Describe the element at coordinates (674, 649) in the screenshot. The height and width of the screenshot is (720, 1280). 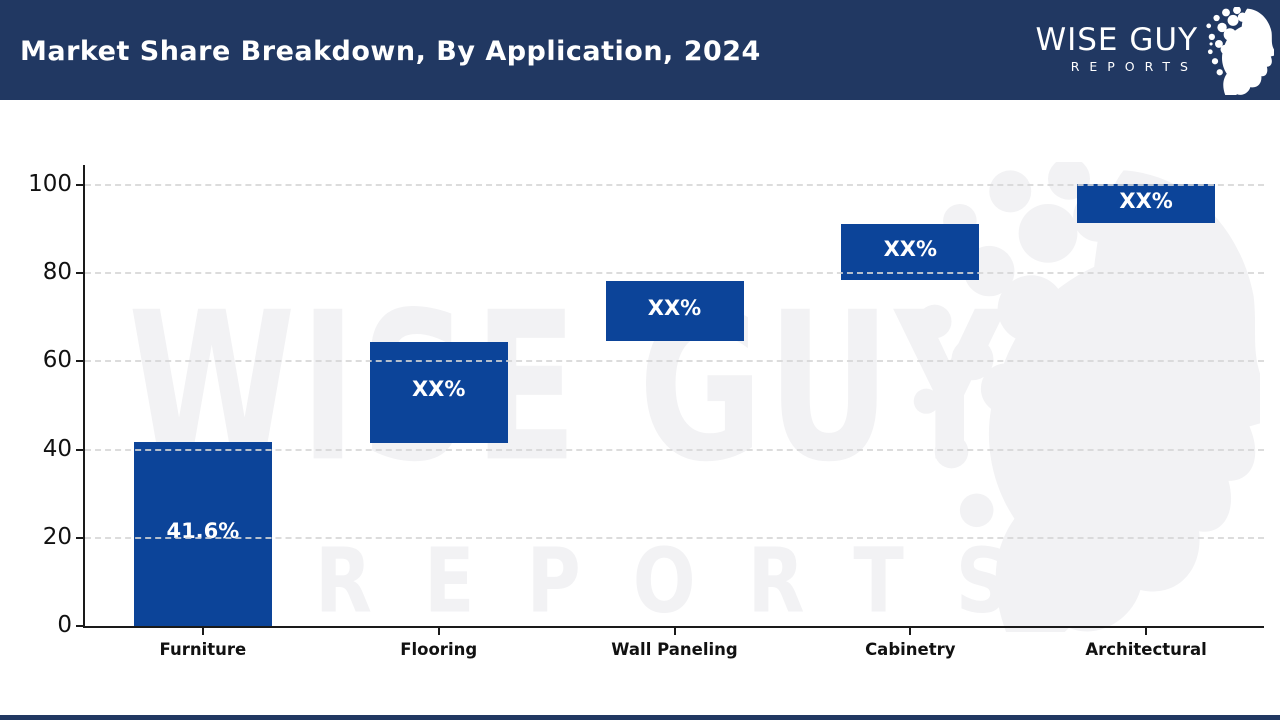
I see `x-tick-label: Wall Paneling` at that location.